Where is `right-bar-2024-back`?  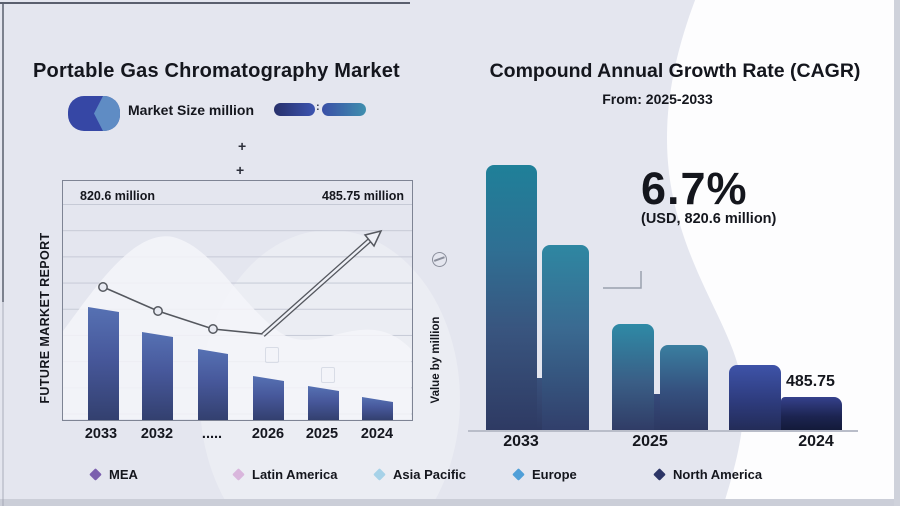 right-bar-2024-back is located at coordinates (811, 413).